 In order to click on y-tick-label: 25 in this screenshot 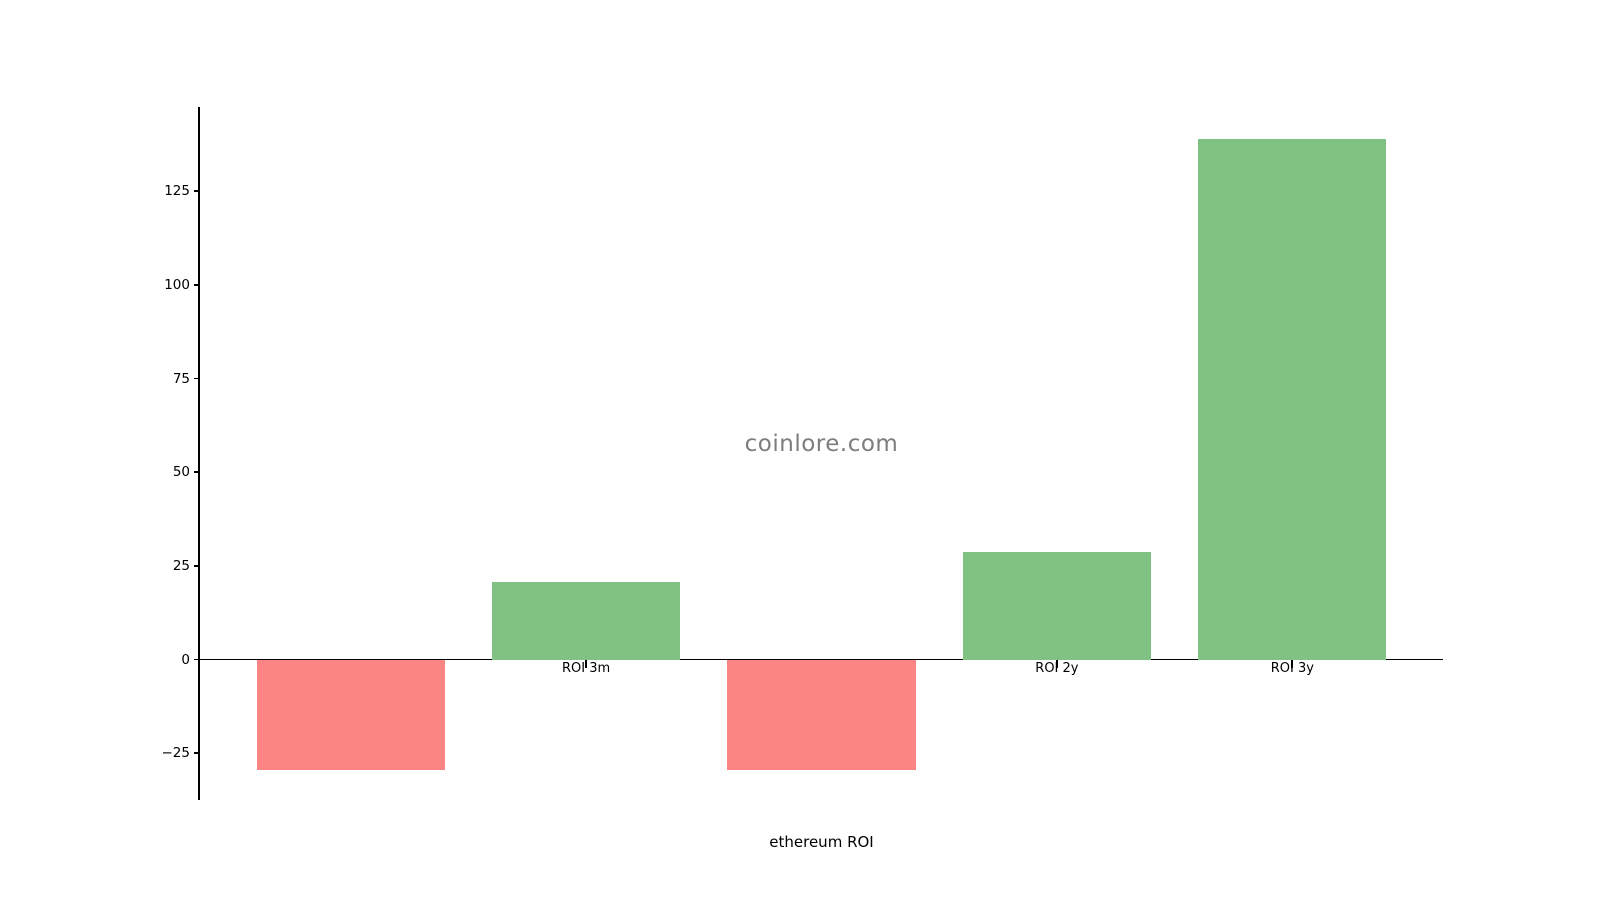, I will do `click(181, 565)`.